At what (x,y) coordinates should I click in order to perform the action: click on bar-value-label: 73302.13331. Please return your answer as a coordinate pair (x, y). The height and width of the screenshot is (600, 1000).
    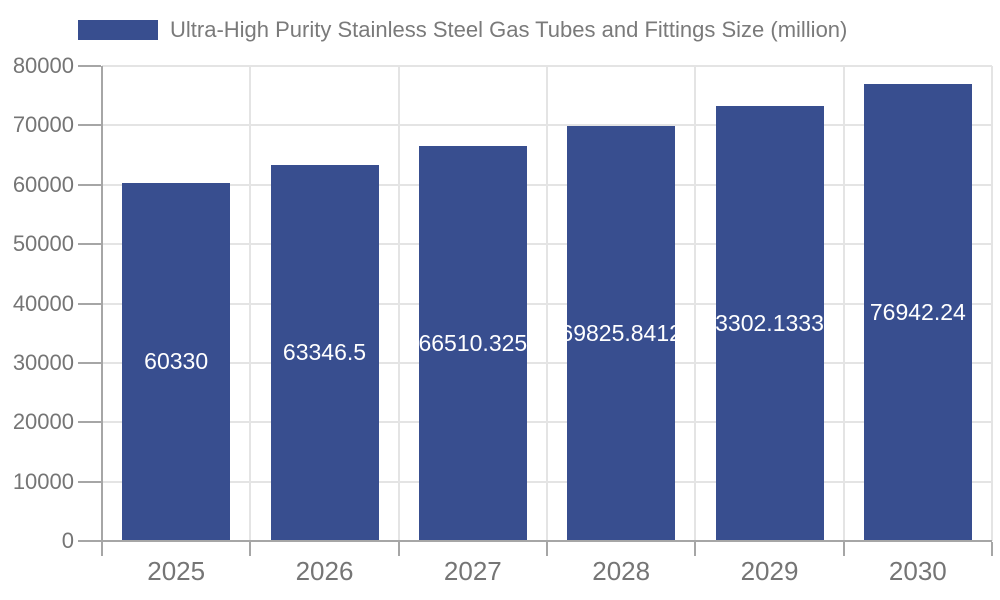
    Looking at the image, I should click on (769, 322).